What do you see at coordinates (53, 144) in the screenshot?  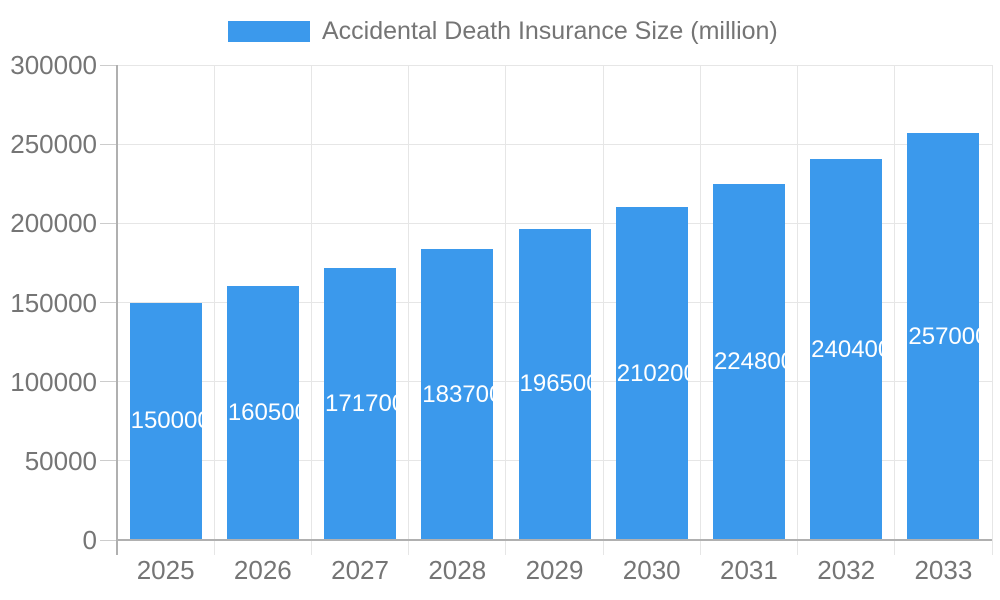 I see `y-tick-label: 250000` at bounding box center [53, 144].